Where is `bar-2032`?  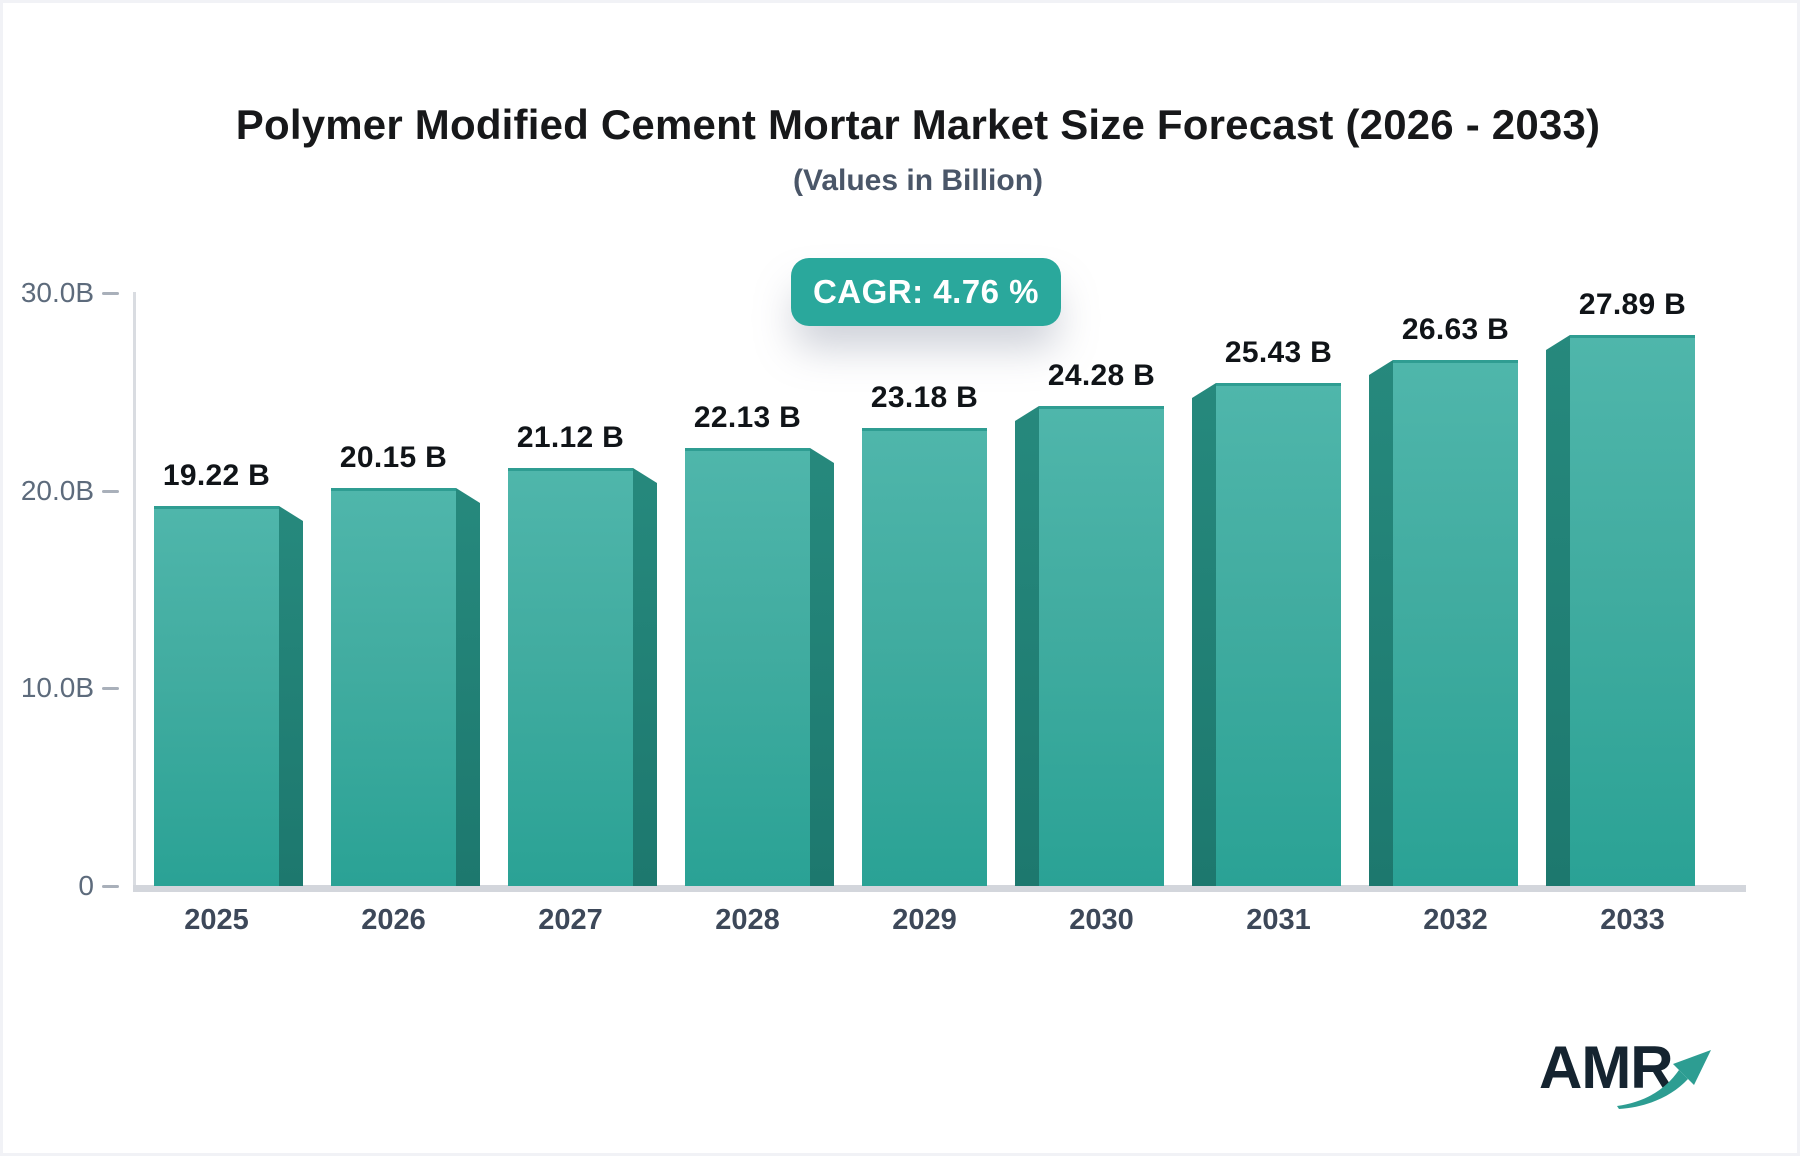 bar-2032 is located at coordinates (1455, 623).